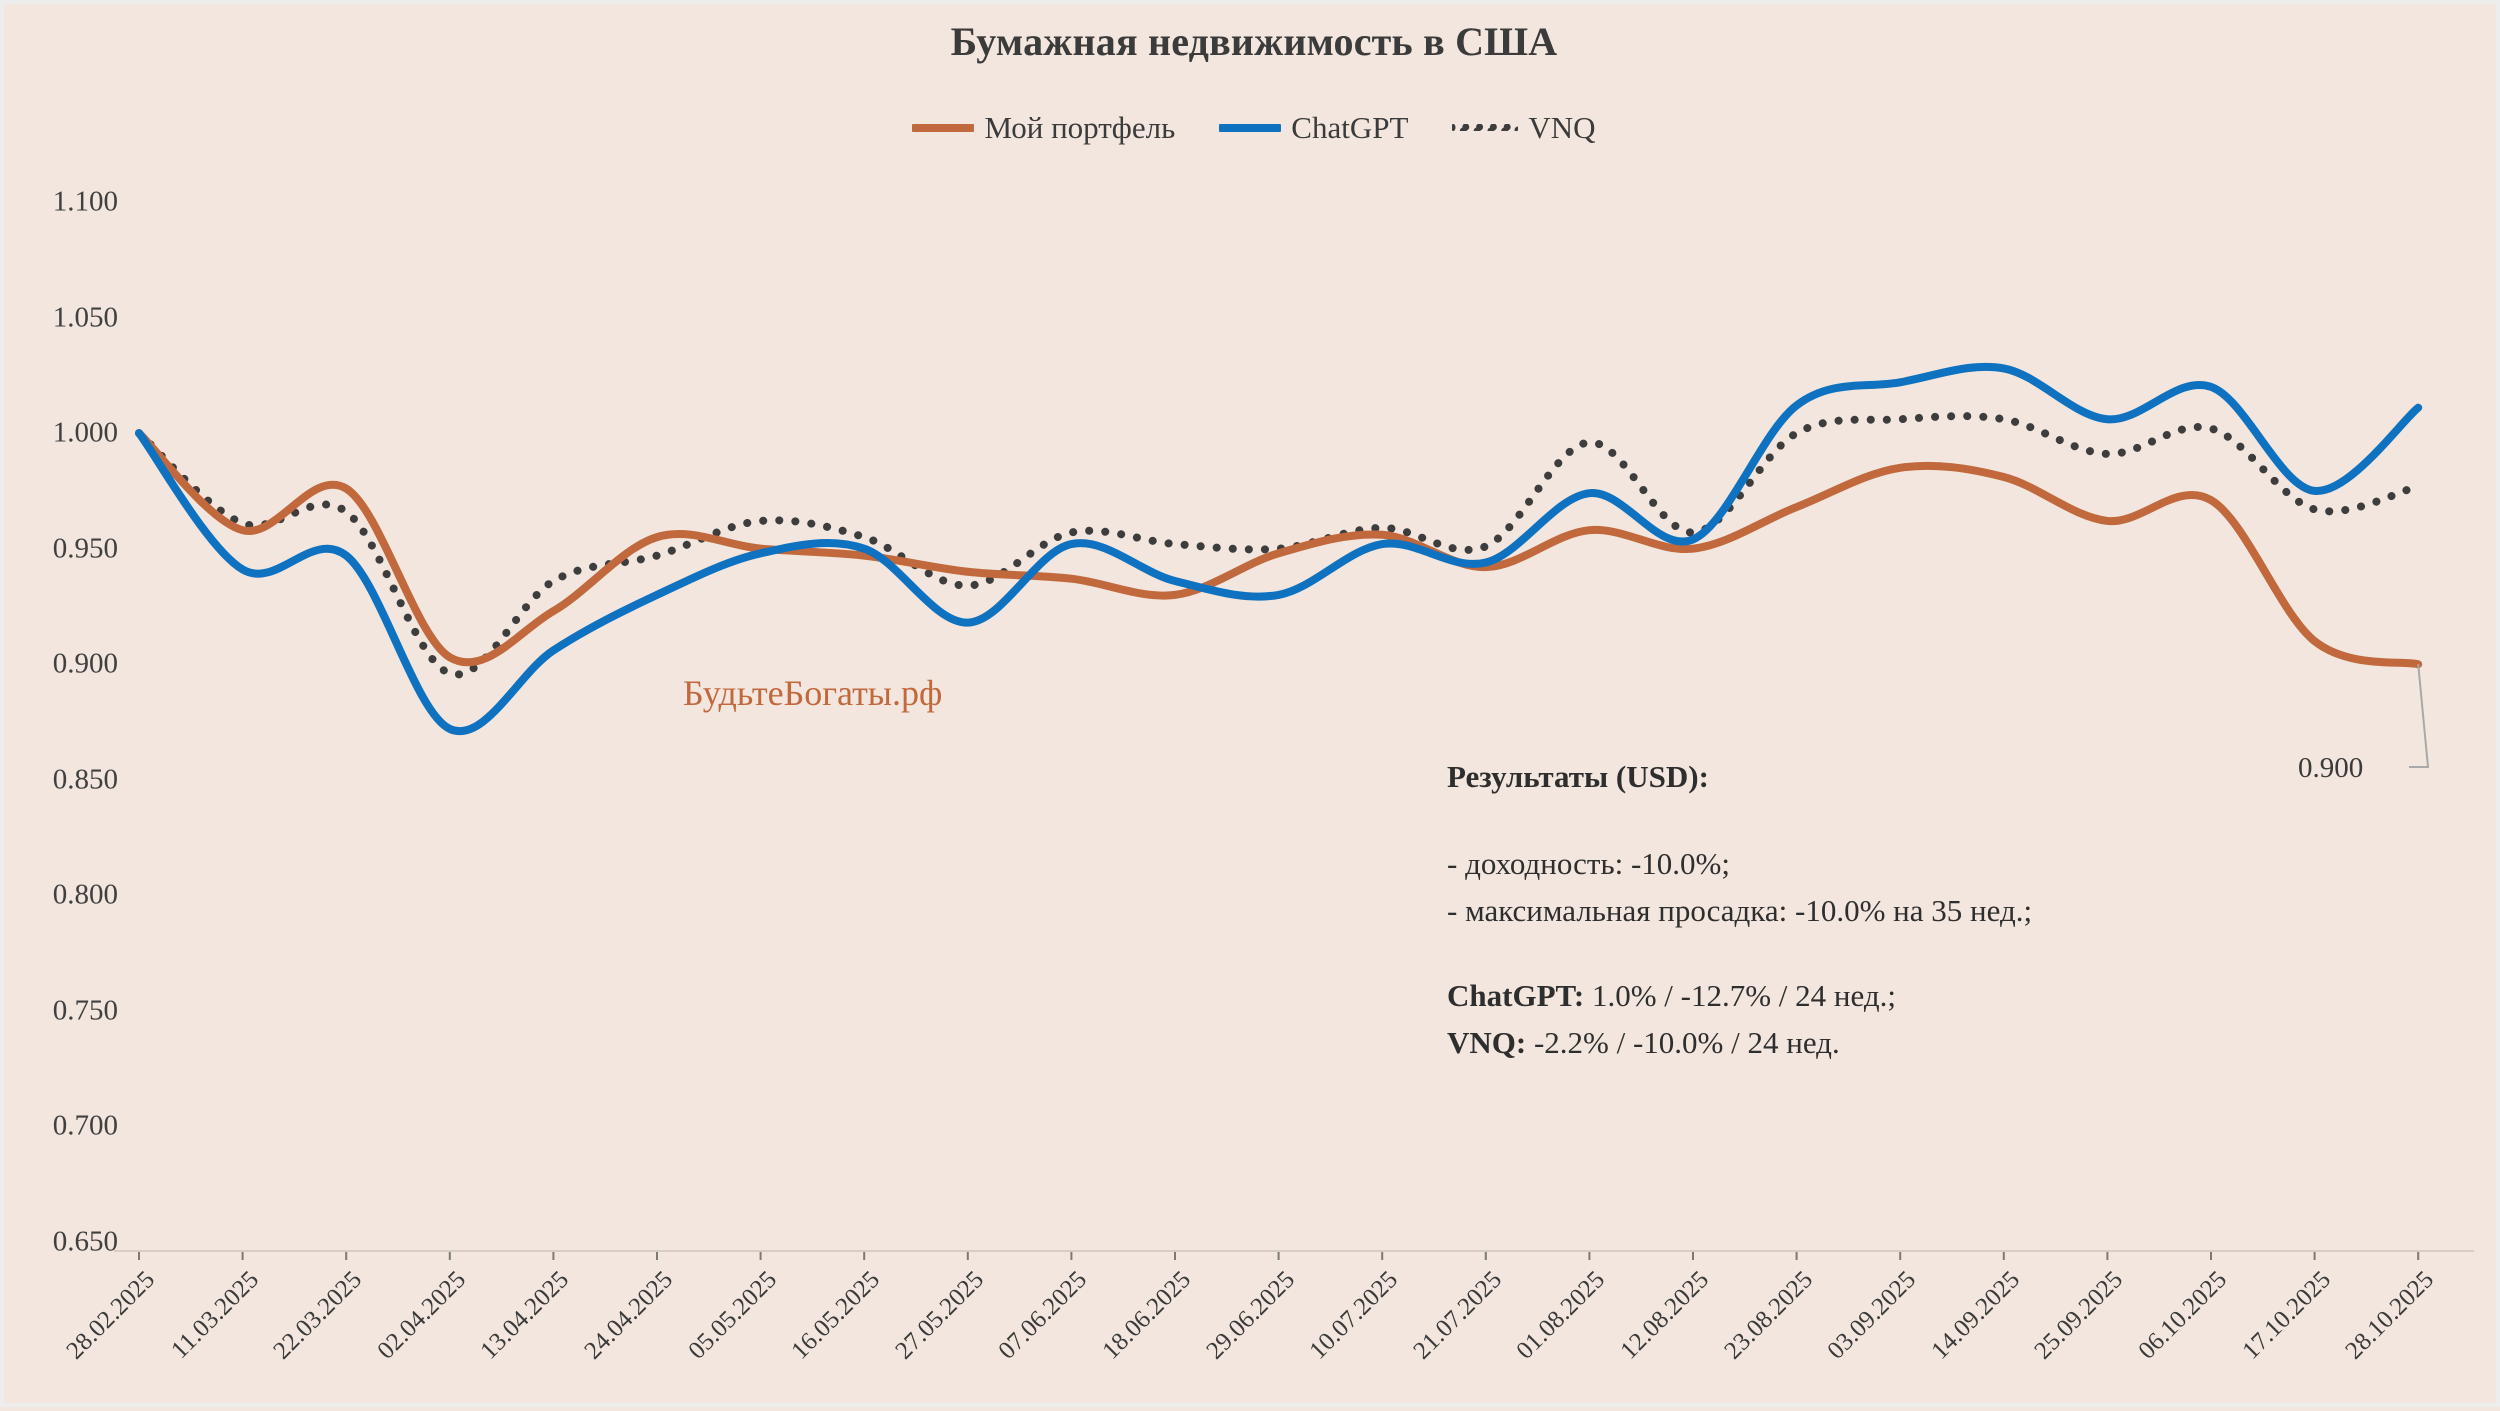 This screenshot has height=1411, width=2500. What do you see at coordinates (1562, 127) in the screenshot?
I see `legend-label-vnq: VNQ` at bounding box center [1562, 127].